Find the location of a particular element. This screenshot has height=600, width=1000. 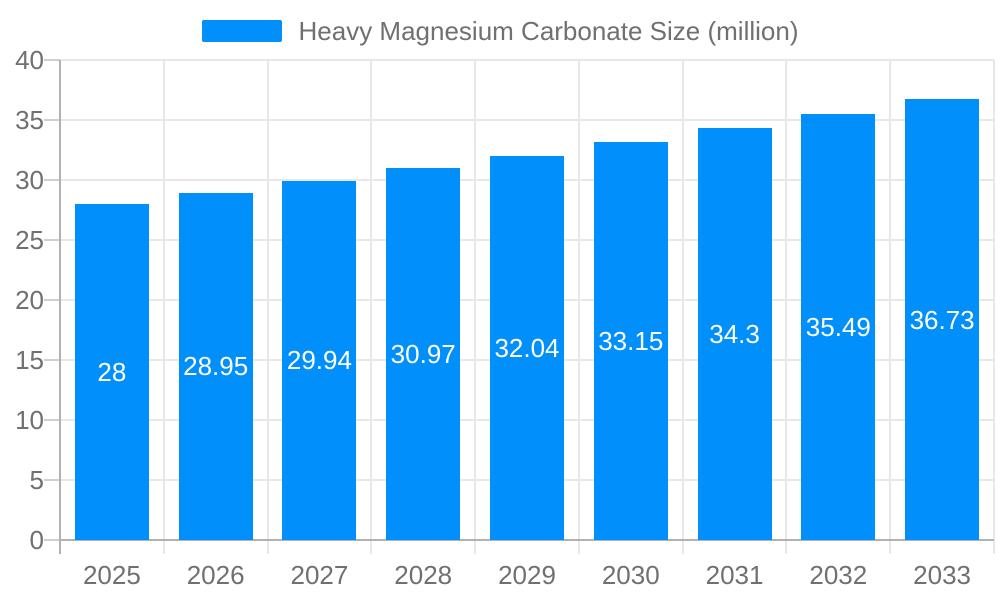

bar-value-label: 28.95 is located at coordinates (216, 366).